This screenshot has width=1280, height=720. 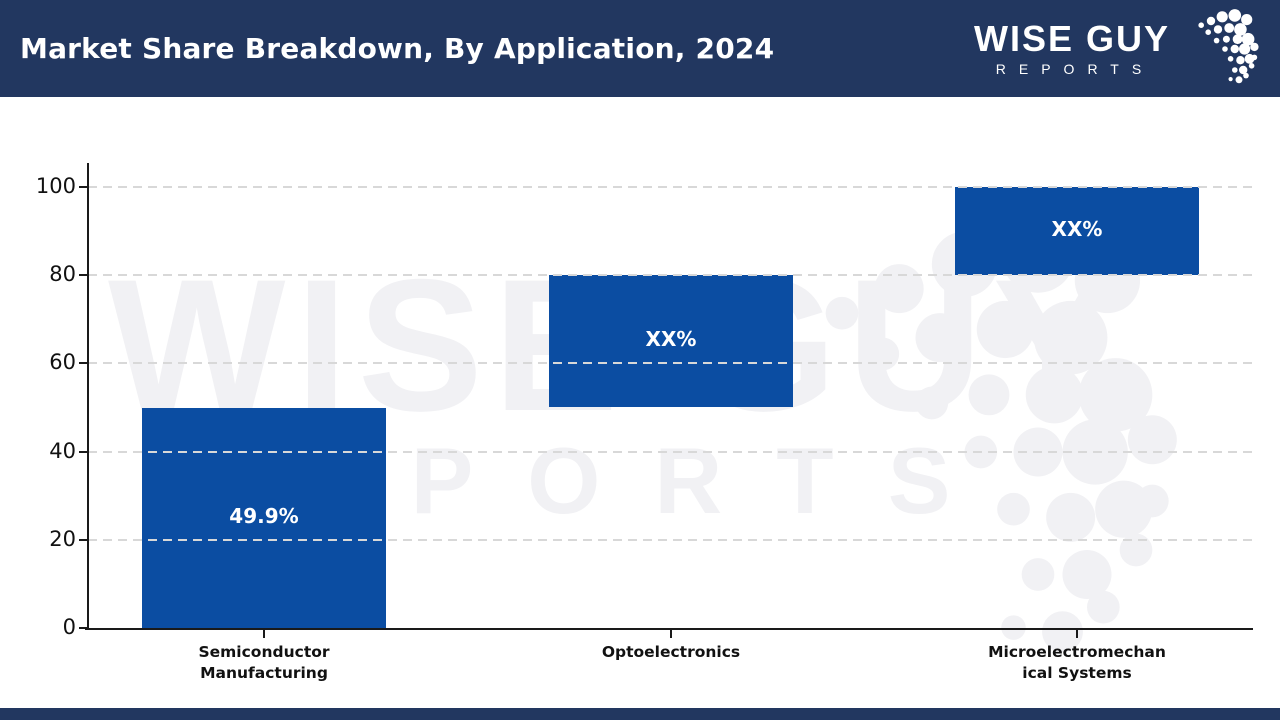 I want to click on brand-logo-text: WISE GUY REPORTS, so click(x=1071, y=47).